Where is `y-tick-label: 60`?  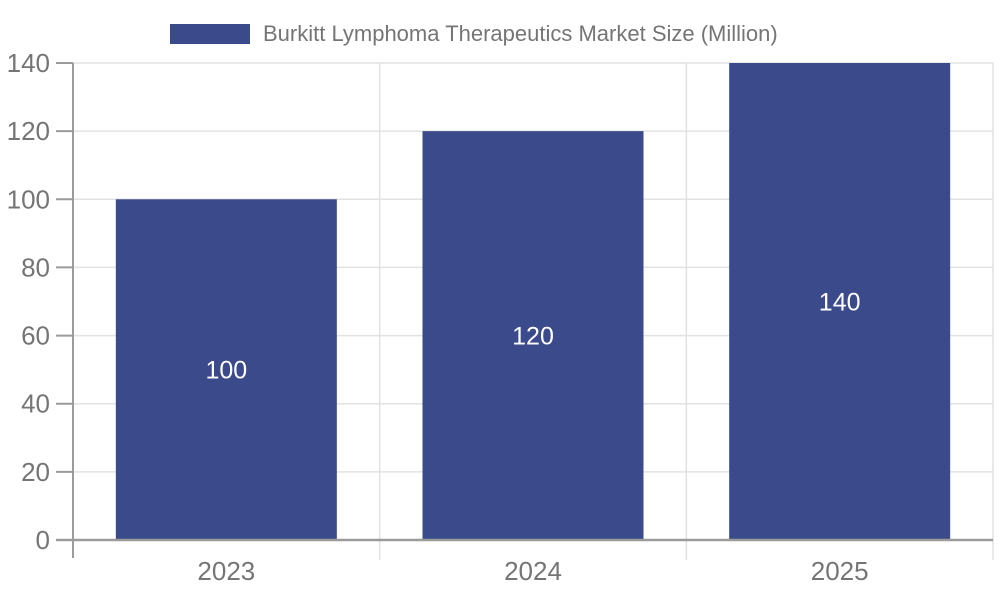
y-tick-label: 60 is located at coordinates (35, 336).